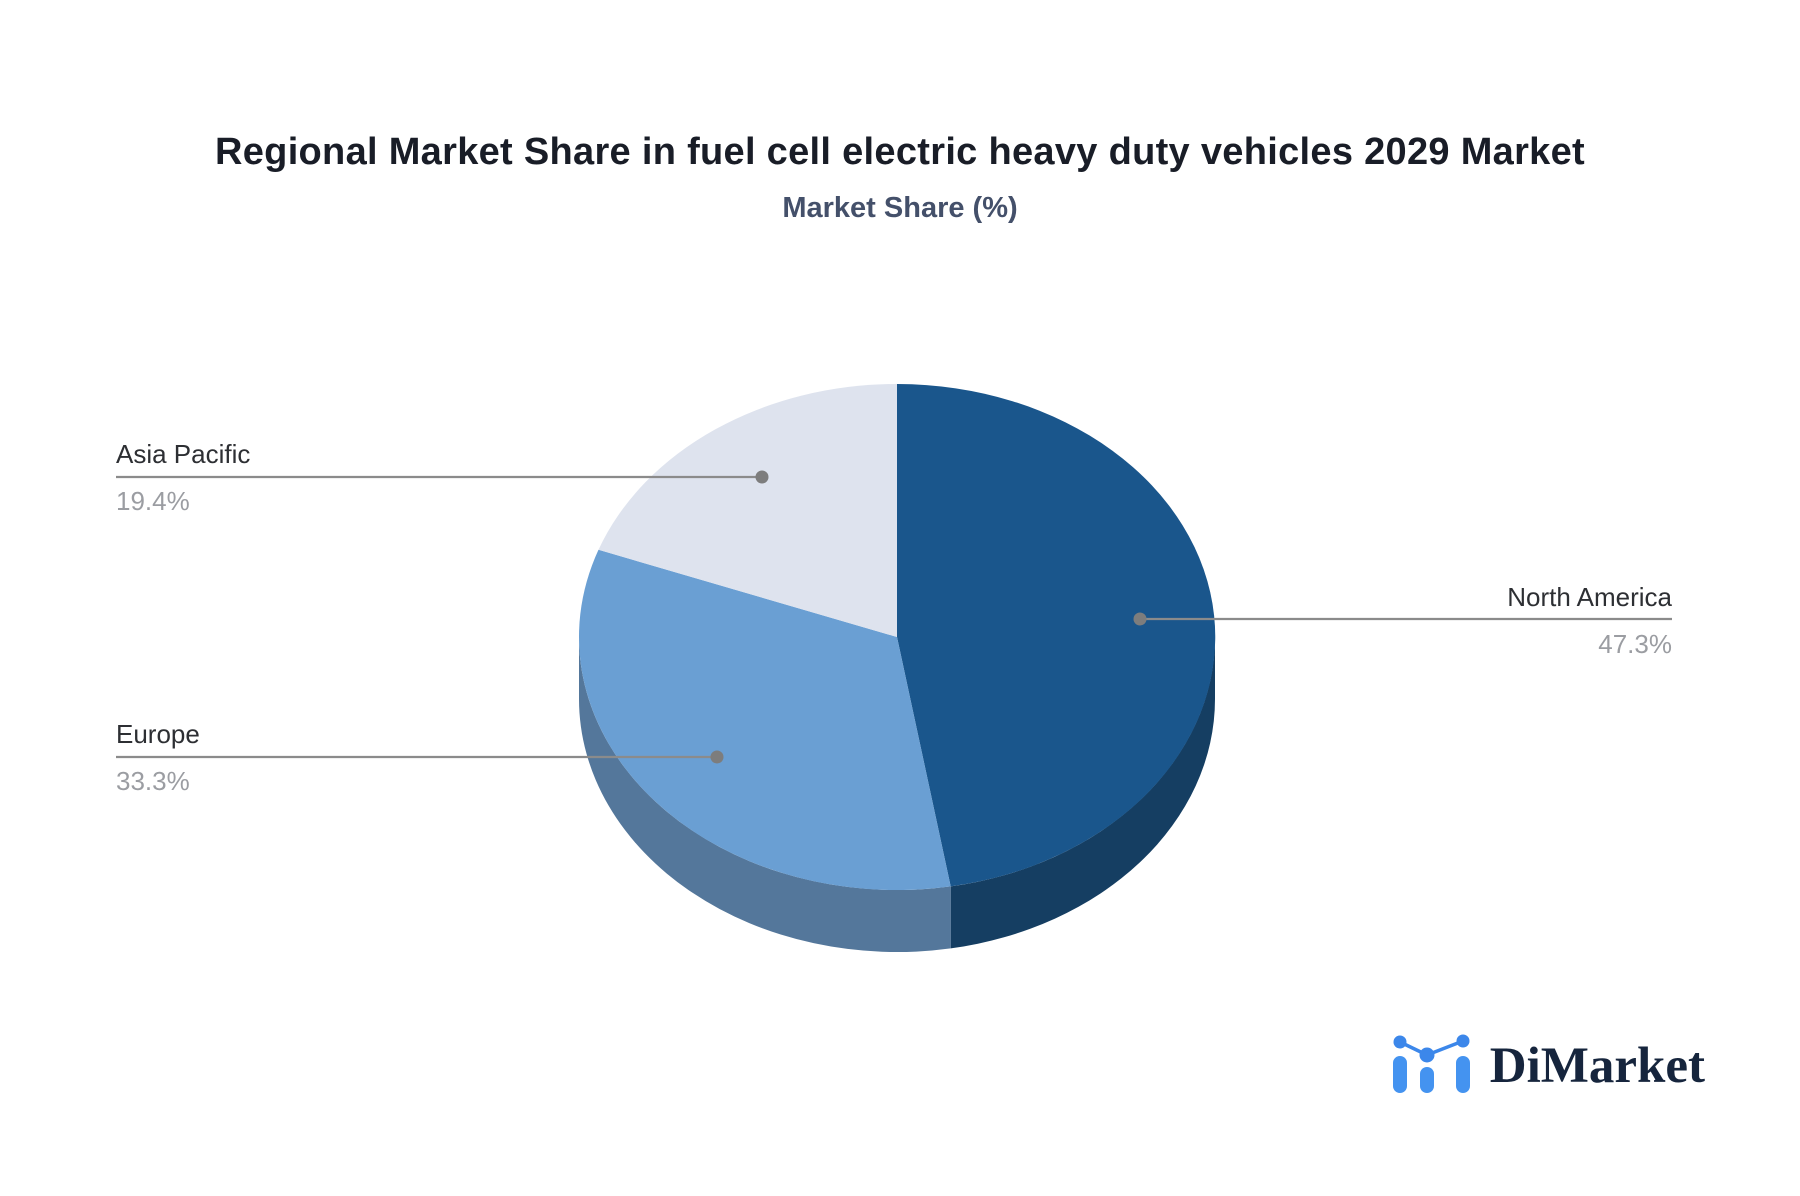 The width and height of the screenshot is (1800, 1196). Describe the element at coordinates (1056, 635) in the screenshot. I see `pie-slice-north-america` at that location.